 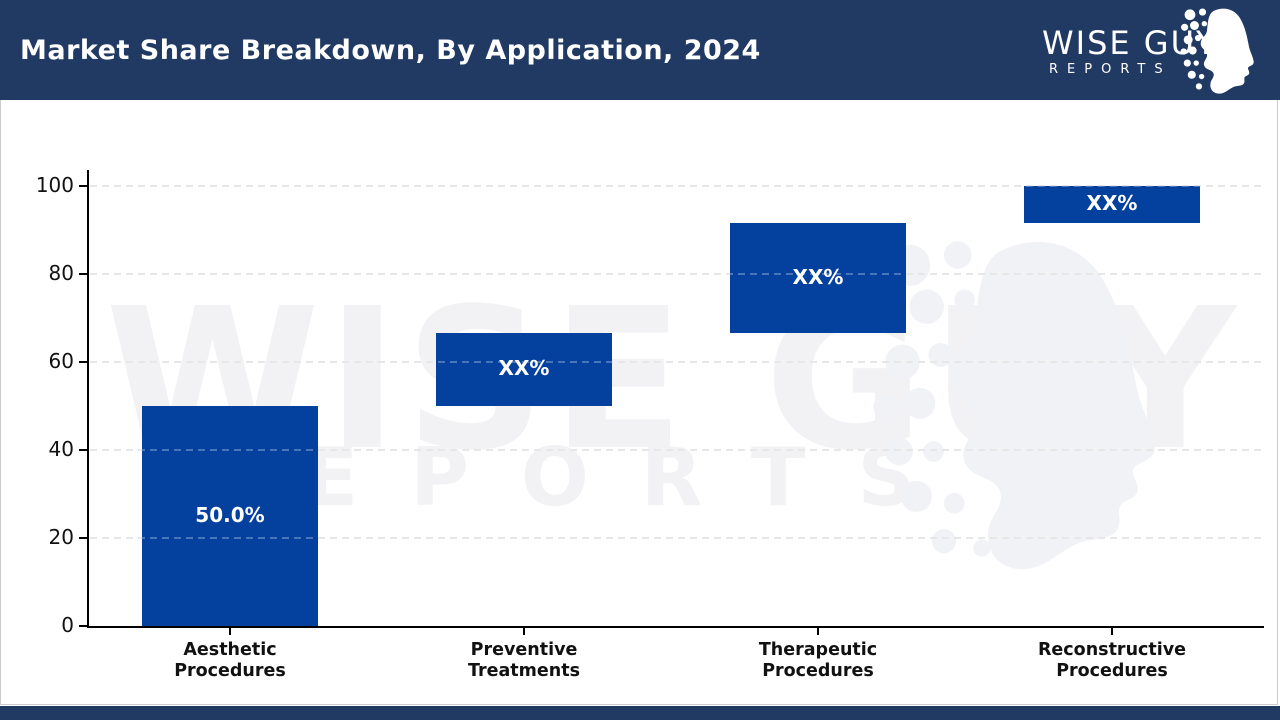 What do you see at coordinates (1110, 69) in the screenshot?
I see `brand-logo-subtext: REPORTS` at bounding box center [1110, 69].